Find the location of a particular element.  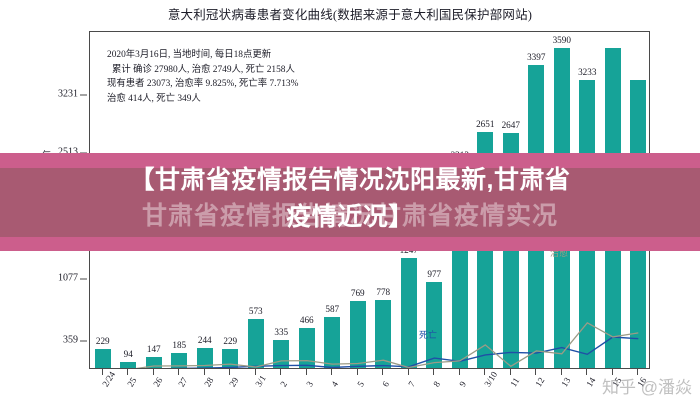

y-tick-359: 359 is located at coordinates (75, 340).